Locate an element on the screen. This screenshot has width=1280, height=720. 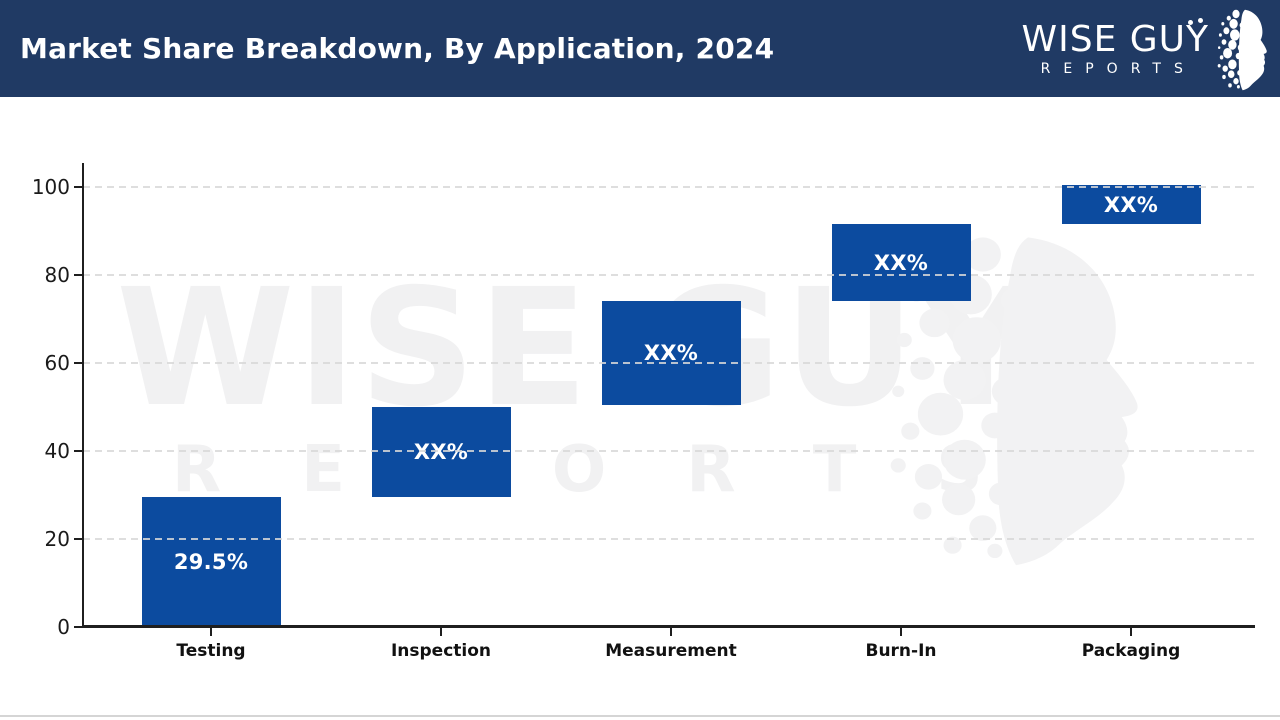
bar-value-label-burn-in: XX% is located at coordinates (901, 262).